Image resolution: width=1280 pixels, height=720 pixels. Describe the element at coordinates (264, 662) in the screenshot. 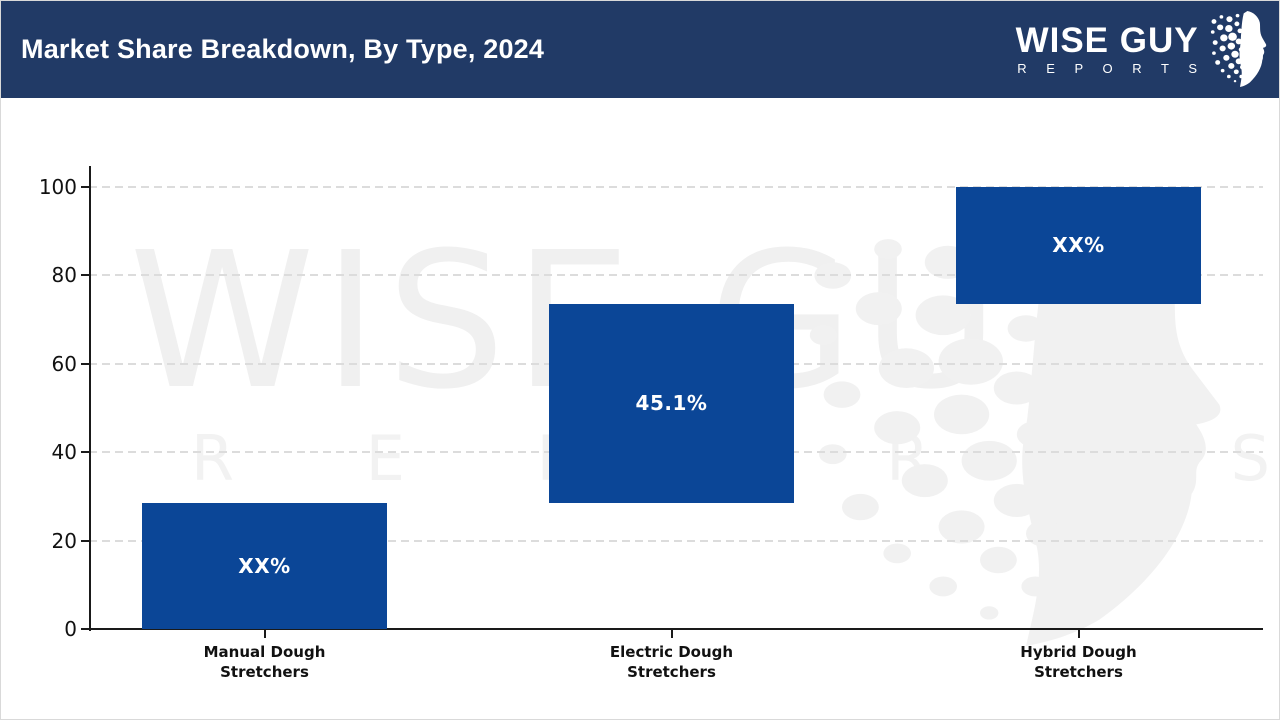

I see `x-axis-category-label: Manual Dough Stretchers` at that location.